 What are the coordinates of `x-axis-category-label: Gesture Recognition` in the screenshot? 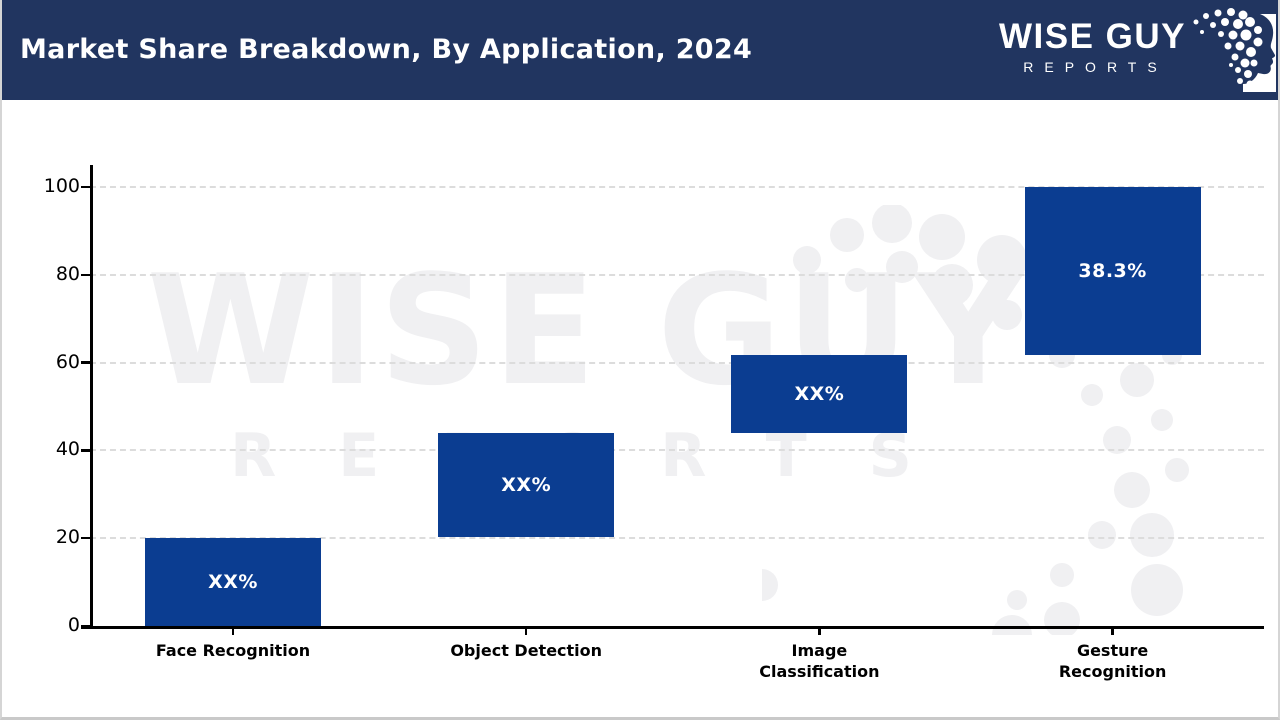 It's located at (1112, 661).